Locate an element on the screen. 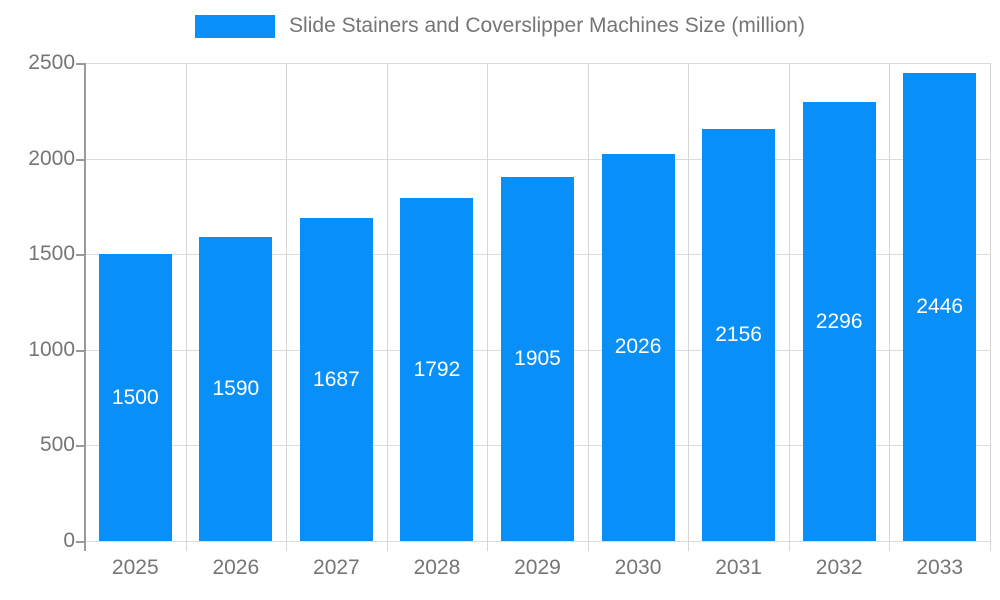 The height and width of the screenshot is (600, 1000). x-tick-label: 2031 is located at coordinates (738, 567).